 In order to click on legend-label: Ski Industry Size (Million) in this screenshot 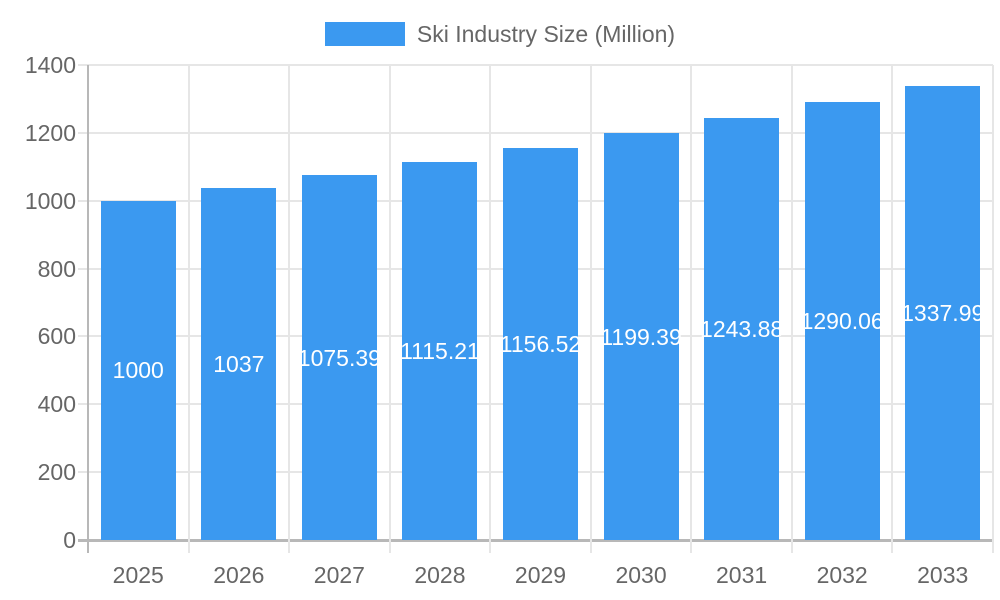, I will do `click(546, 34)`.